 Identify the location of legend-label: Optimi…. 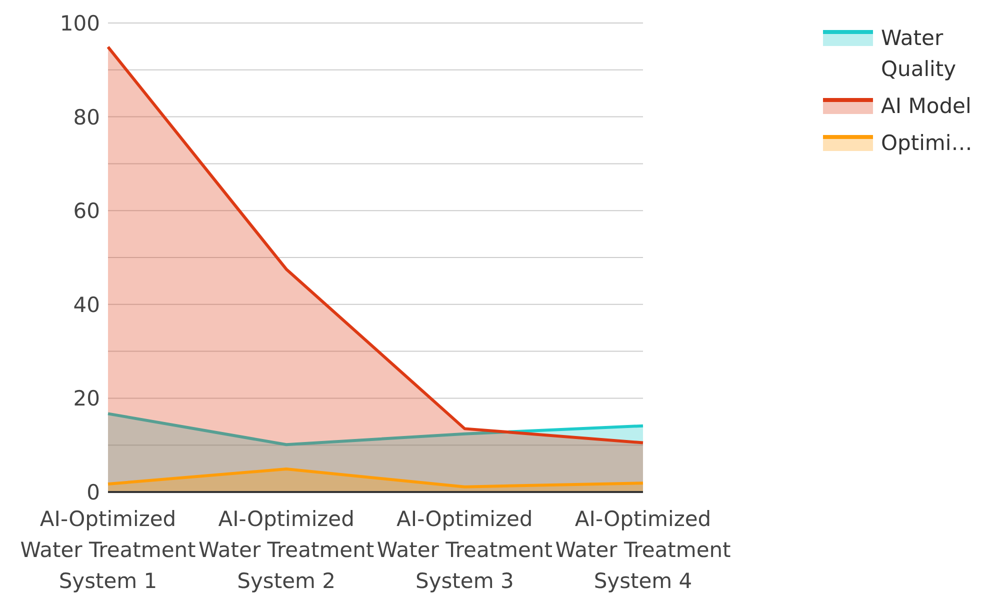
(927, 143).